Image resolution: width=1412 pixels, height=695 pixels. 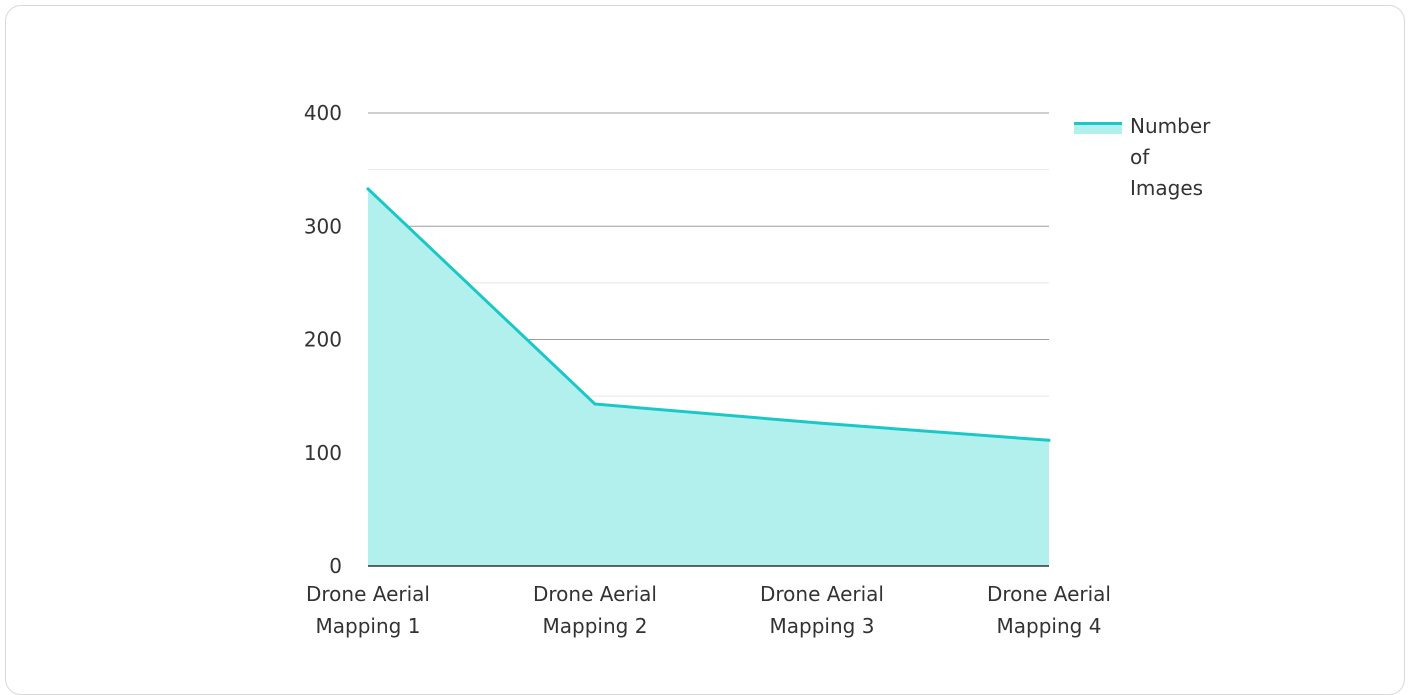 What do you see at coordinates (368, 610) in the screenshot?
I see `x-tick-label: Drone Aerial Mapping 1` at bounding box center [368, 610].